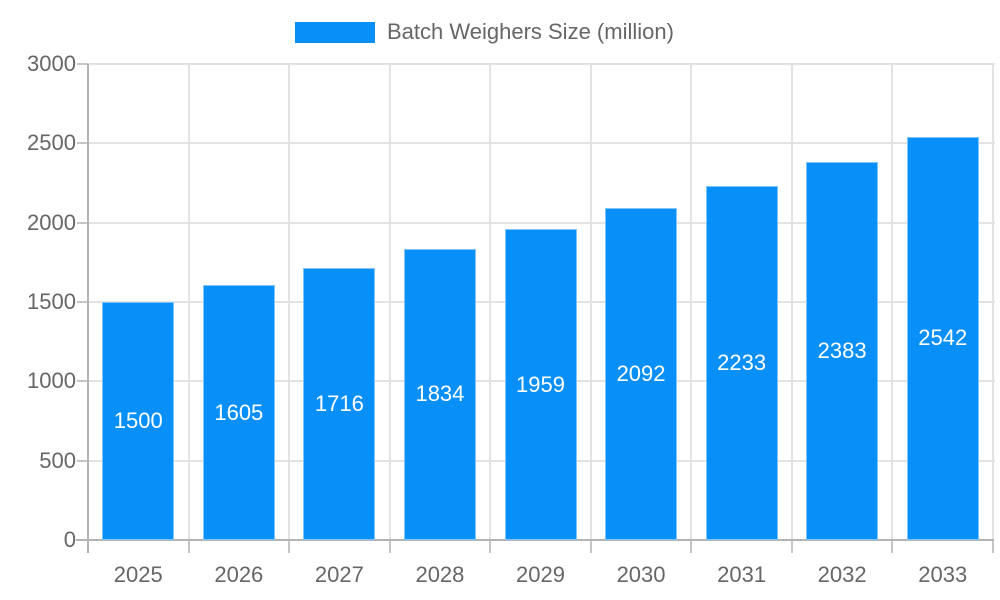 This screenshot has width=1000, height=600. I want to click on bar-value-label: 2383, so click(842, 350).